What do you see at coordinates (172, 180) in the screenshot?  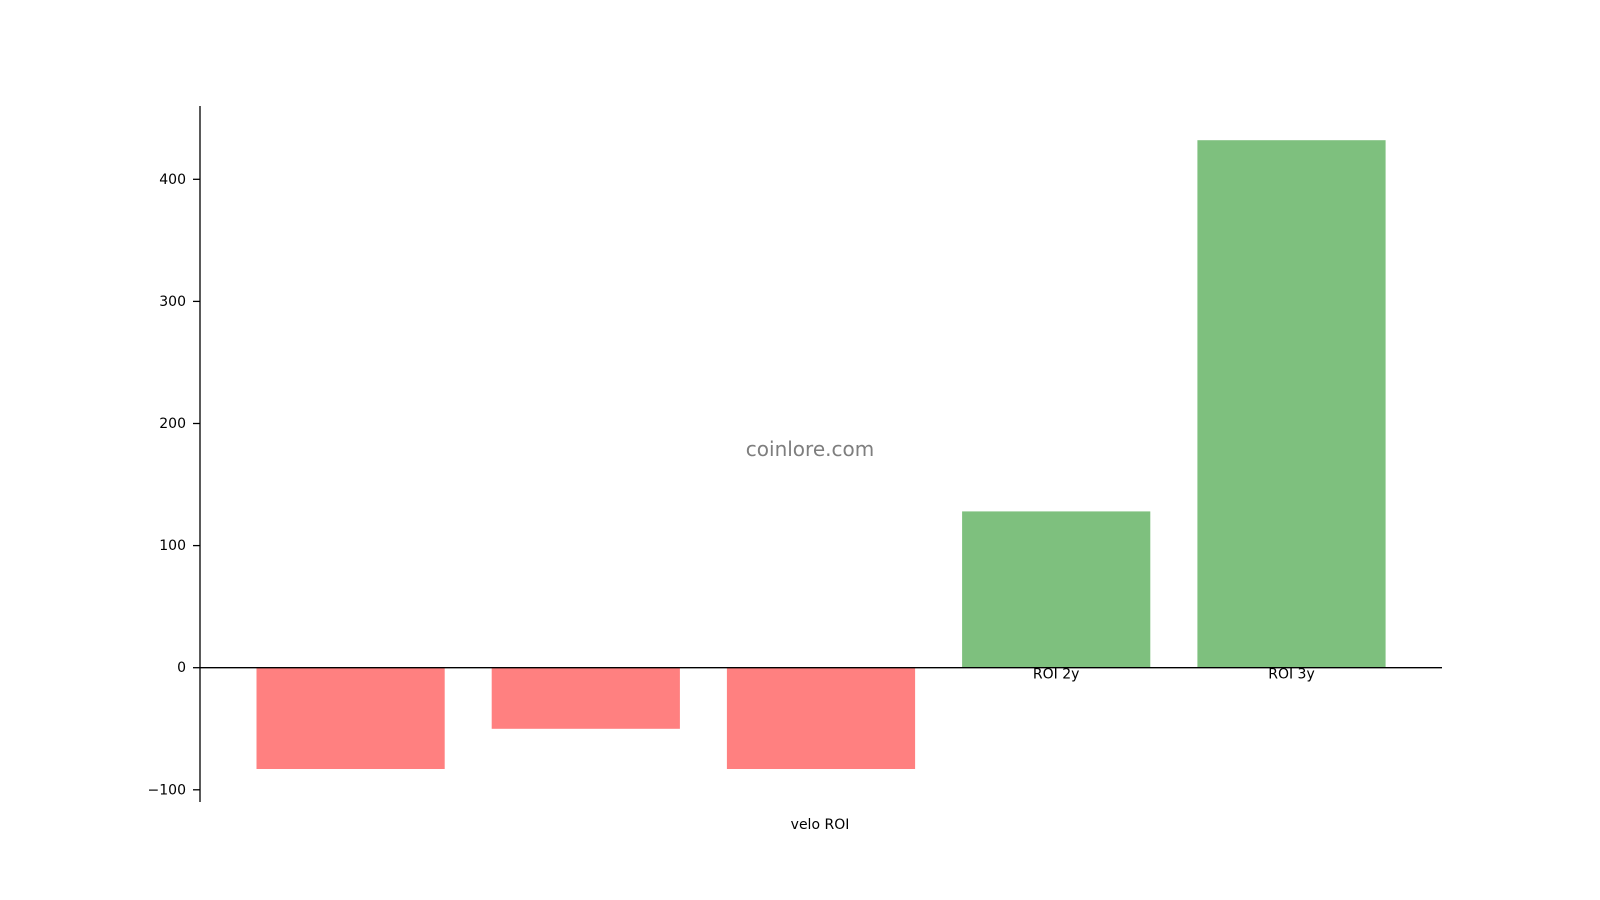 I see `y-tick-label: 400` at bounding box center [172, 180].